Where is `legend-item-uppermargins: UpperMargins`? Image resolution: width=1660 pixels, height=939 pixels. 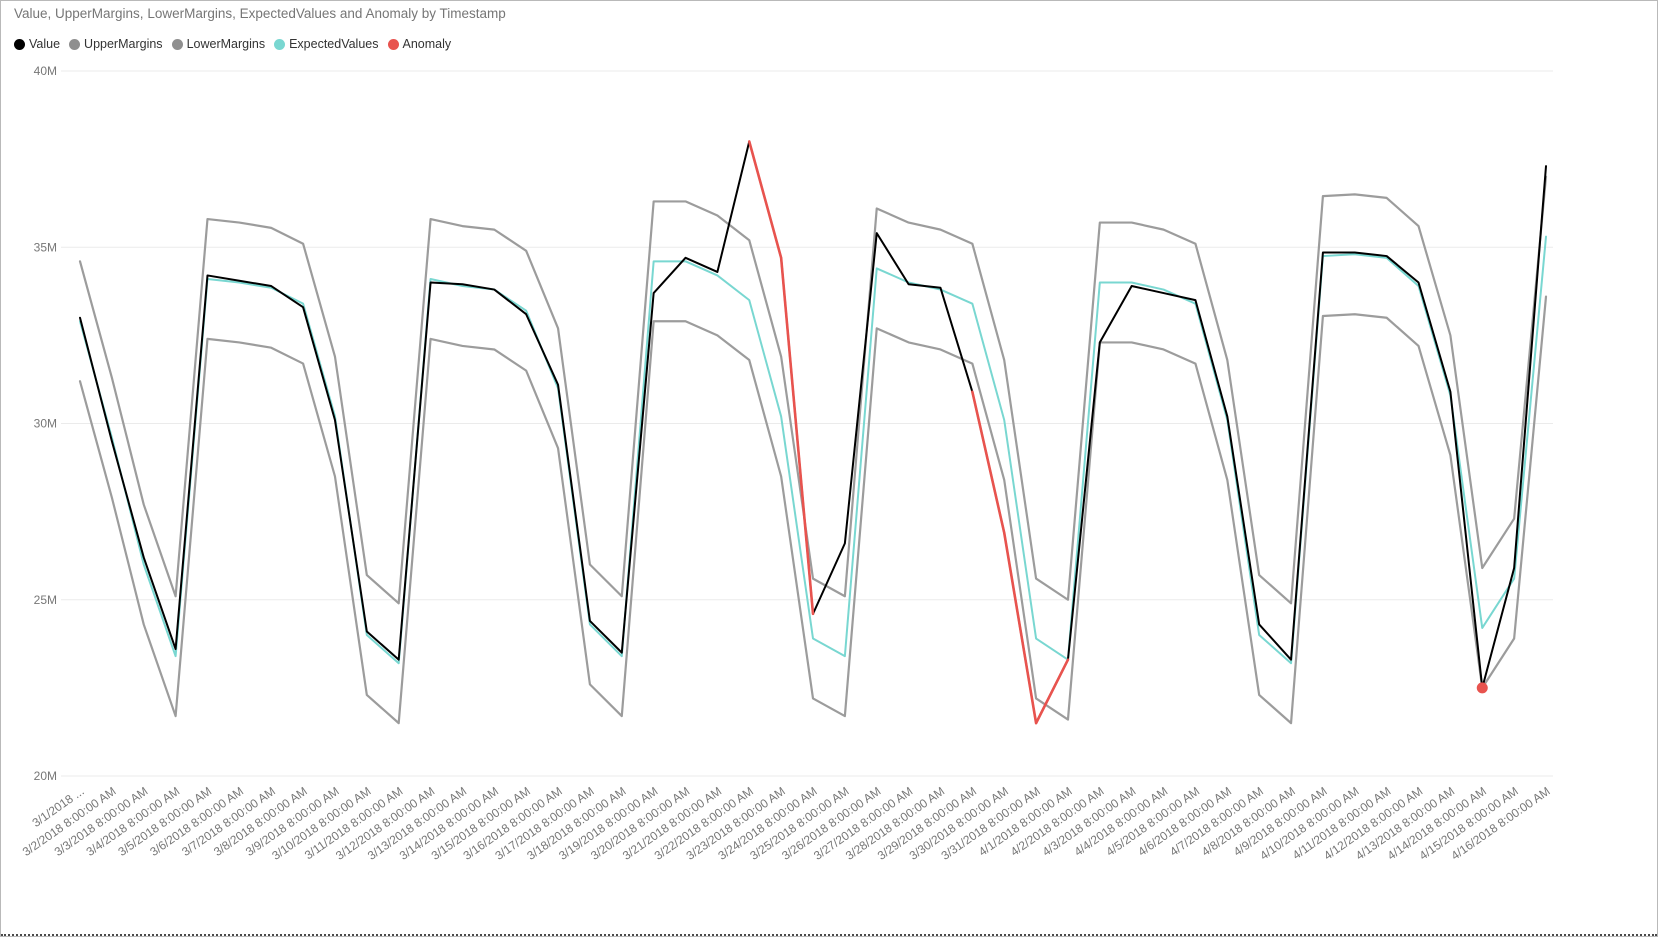
legend-item-uppermargins: UpperMargins is located at coordinates (116, 44).